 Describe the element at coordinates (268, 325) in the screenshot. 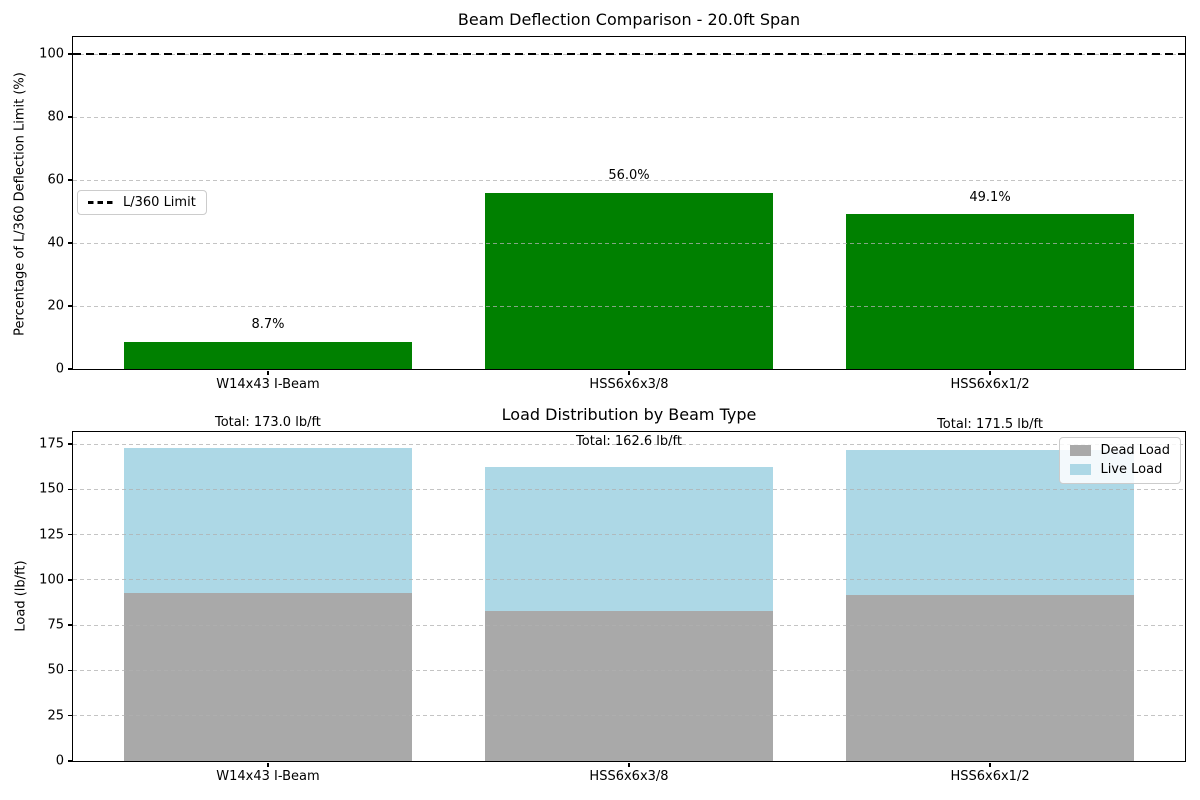

I see `bar-value-label-w14x43-i-beam: 8.7%` at that location.